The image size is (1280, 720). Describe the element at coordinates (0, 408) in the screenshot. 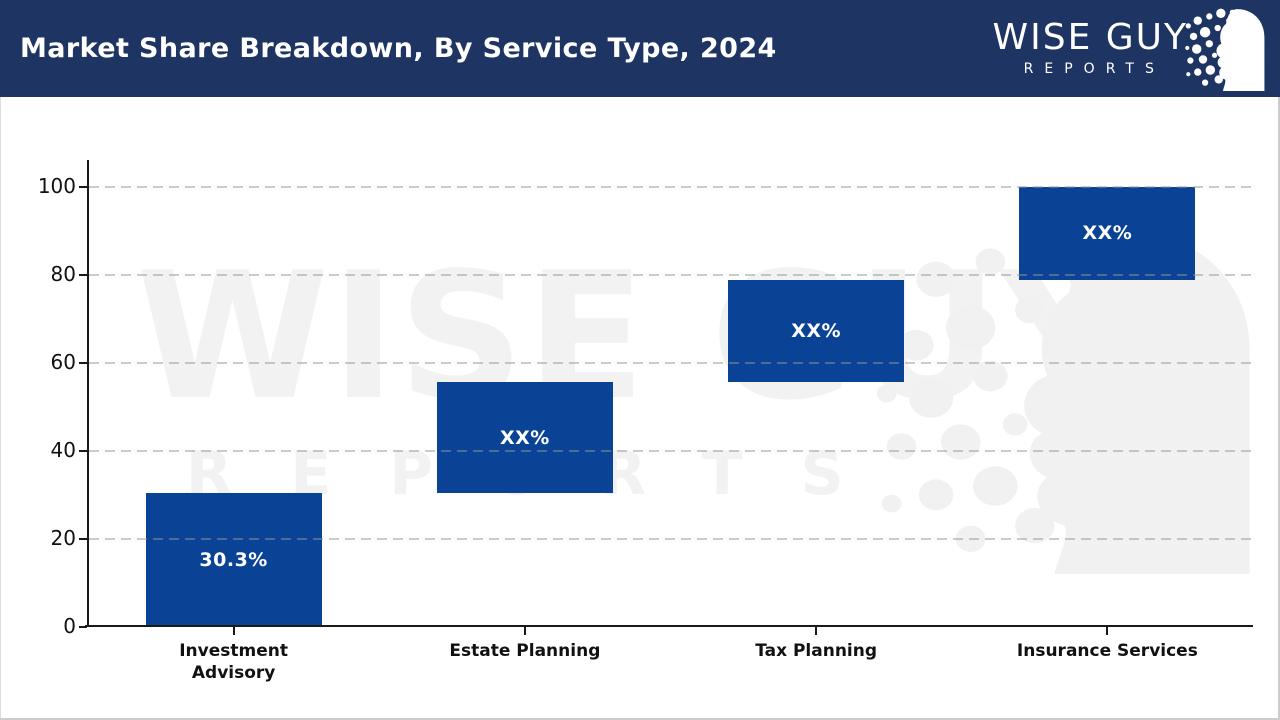

I see `card-border-left` at that location.